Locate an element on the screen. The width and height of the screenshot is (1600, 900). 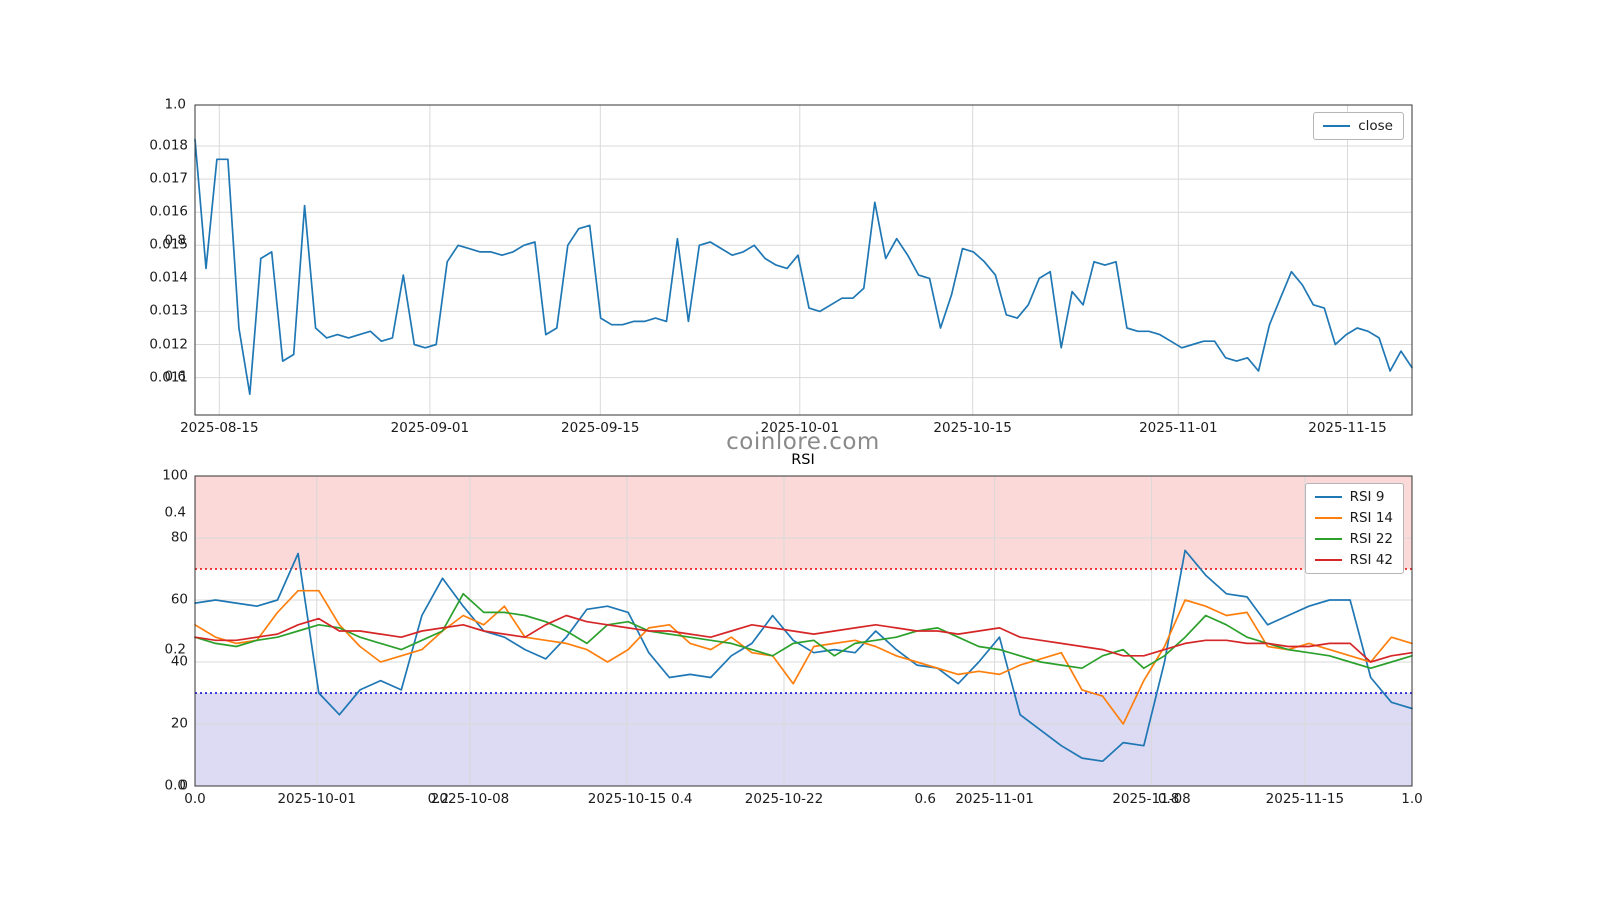
y-tick-label: 0.011 is located at coordinates (168, 376).